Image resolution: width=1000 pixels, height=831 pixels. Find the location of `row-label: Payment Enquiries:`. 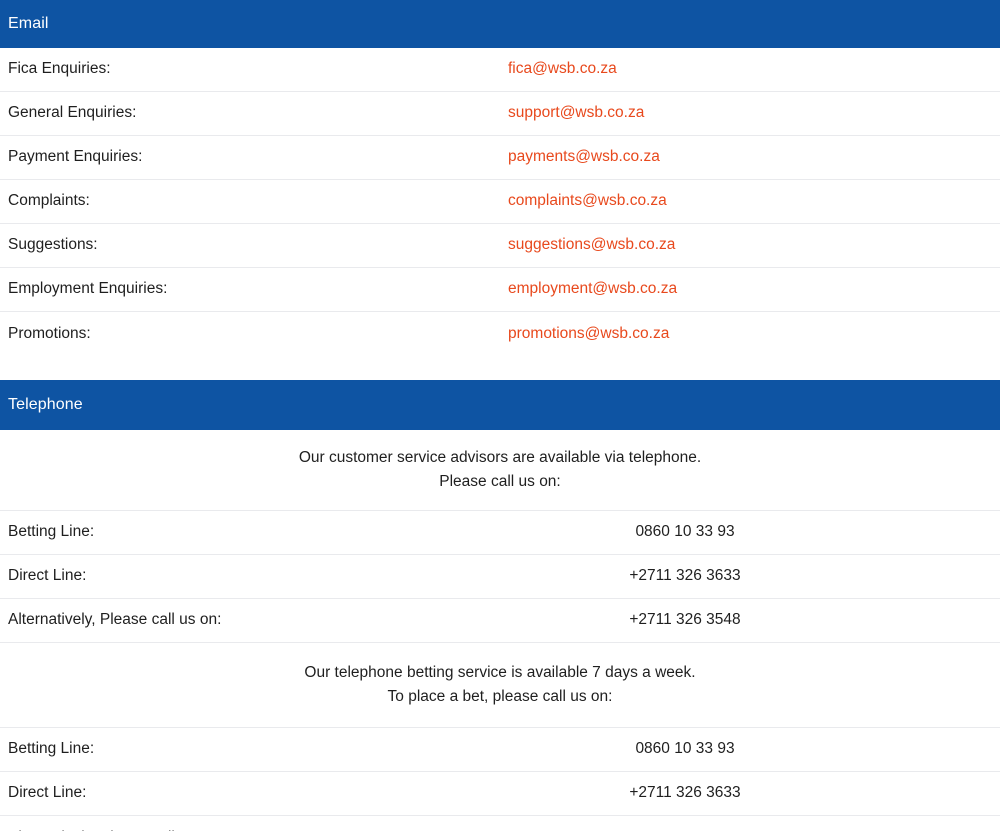

row-label: Payment Enquiries: is located at coordinates (75, 157).